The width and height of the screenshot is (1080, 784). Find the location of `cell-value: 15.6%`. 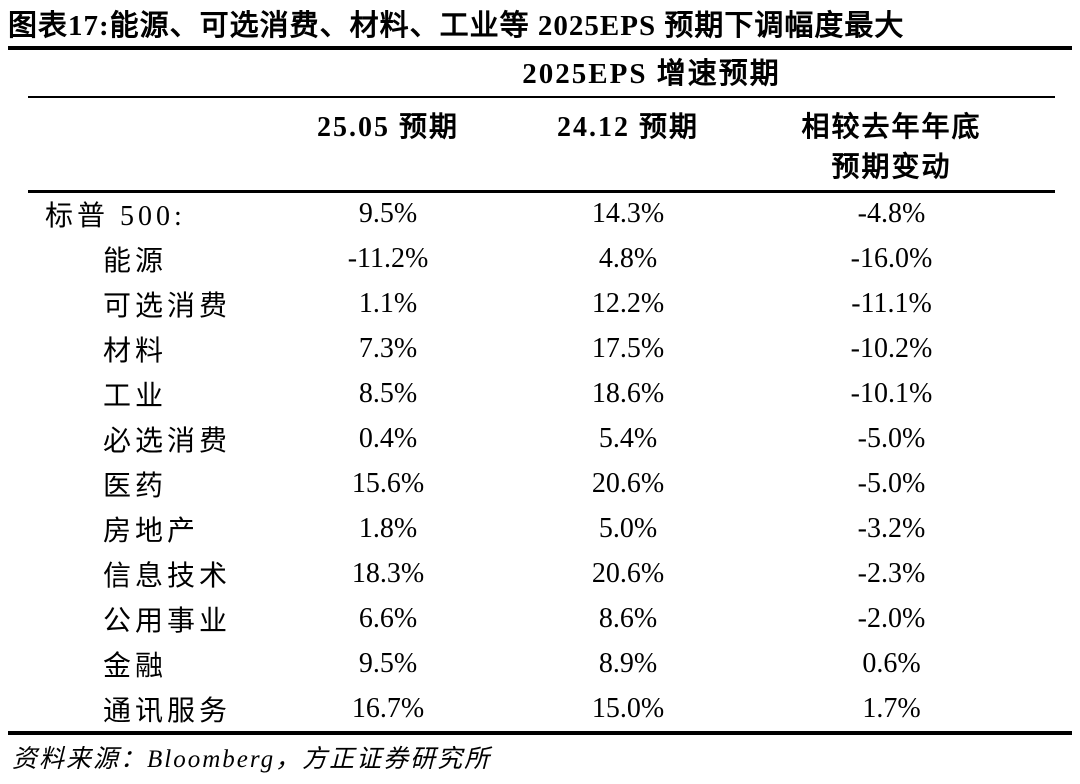

cell-value: 15.6% is located at coordinates (388, 483).